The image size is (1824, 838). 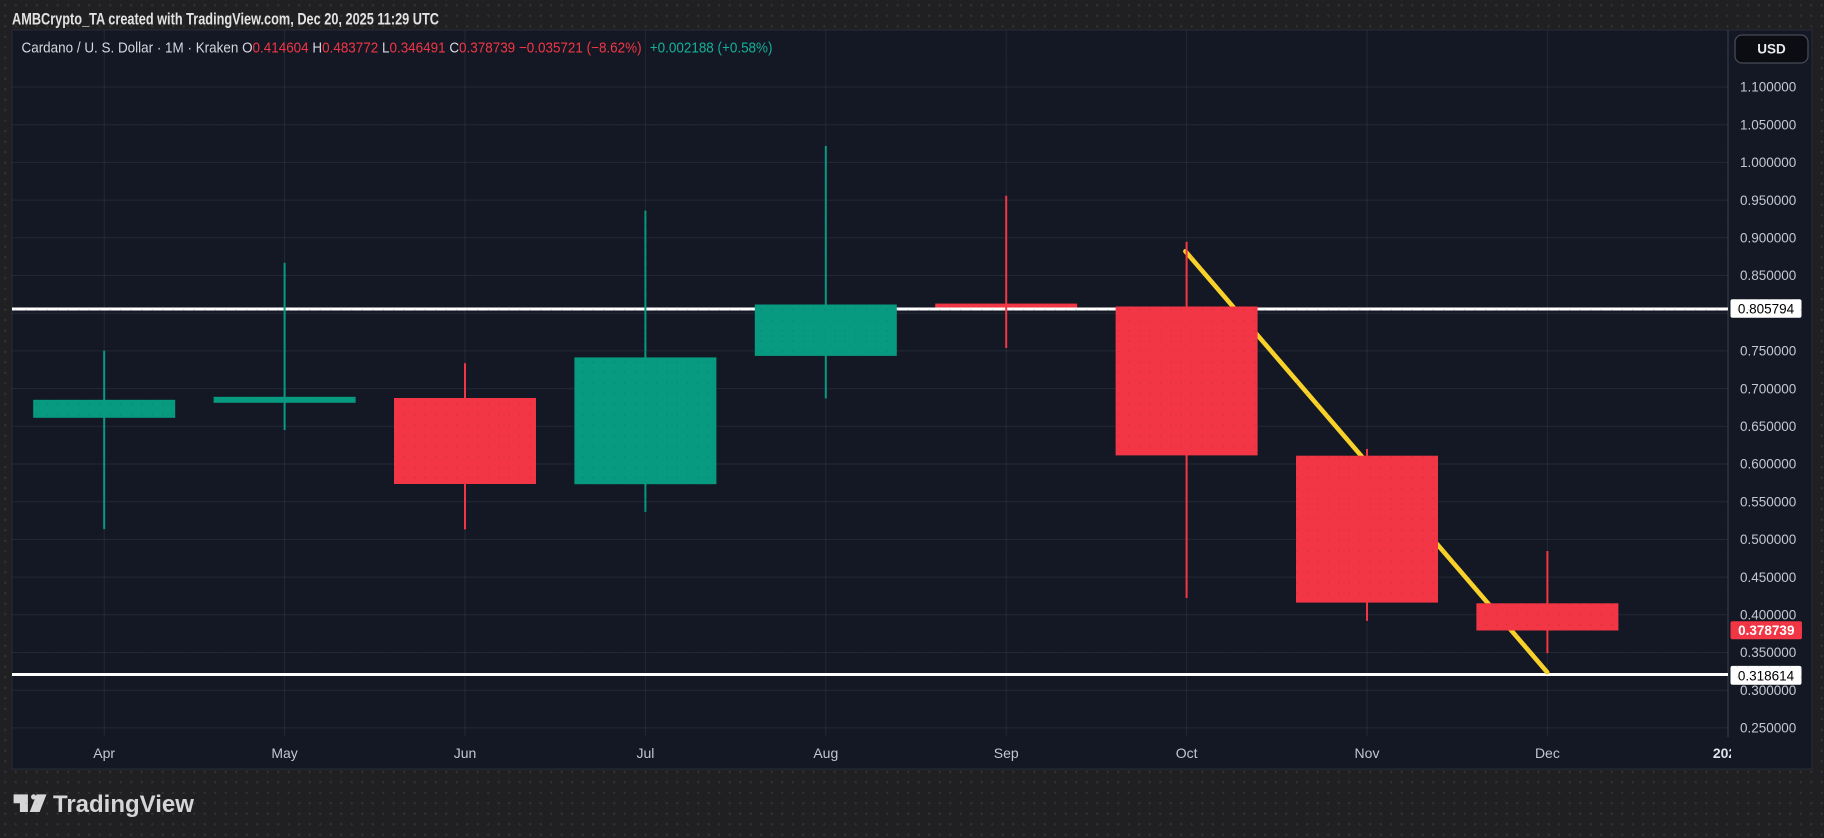 I want to click on svg-text: 0.300000, so click(x=1768, y=690).